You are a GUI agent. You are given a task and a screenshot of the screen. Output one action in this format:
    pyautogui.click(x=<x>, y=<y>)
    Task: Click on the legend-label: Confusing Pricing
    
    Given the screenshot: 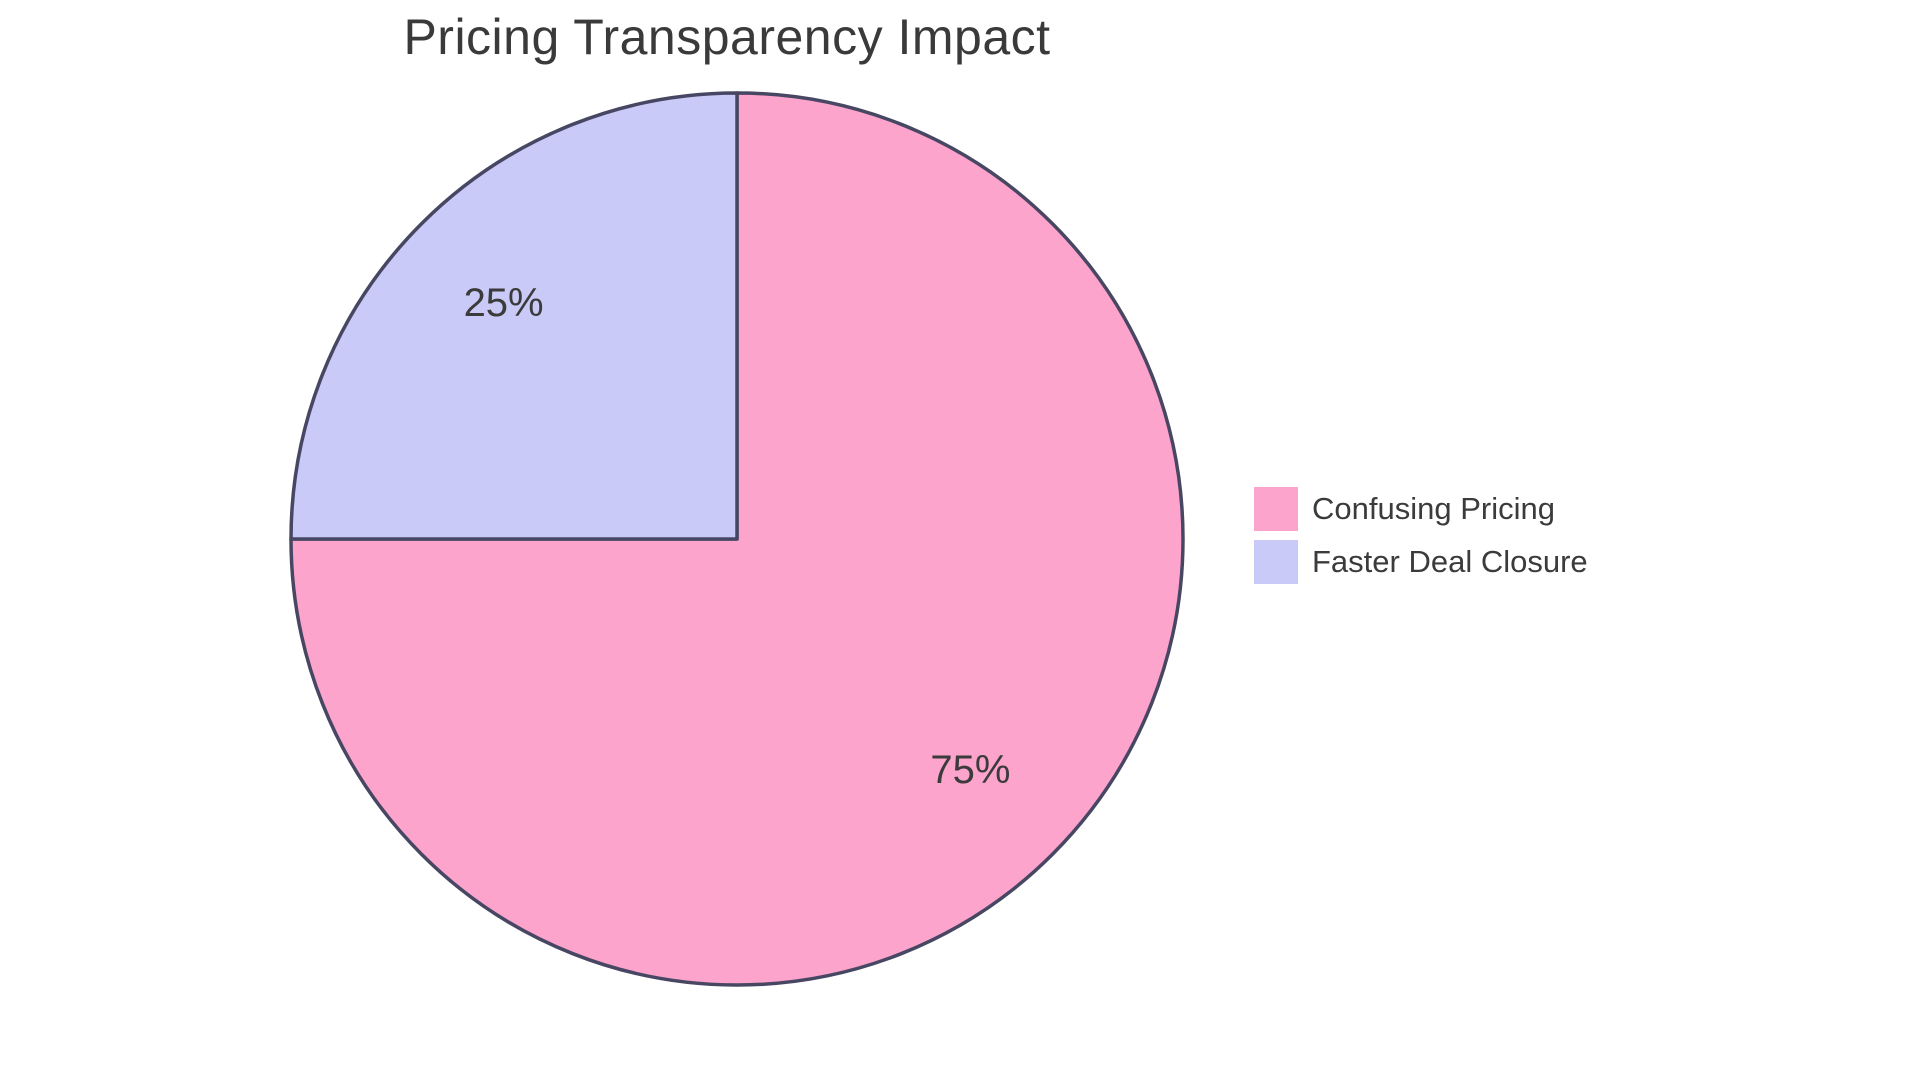 What is the action you would take?
    pyautogui.click(x=1433, y=508)
    